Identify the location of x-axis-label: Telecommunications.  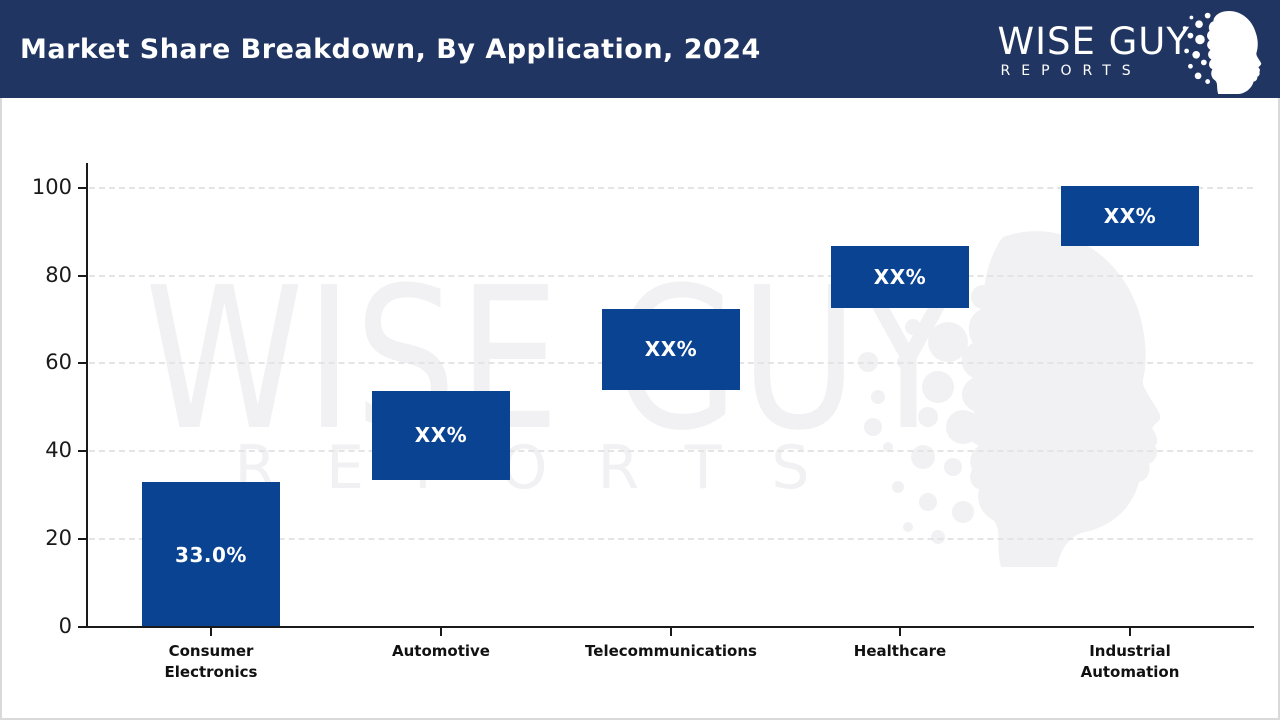
(671, 651).